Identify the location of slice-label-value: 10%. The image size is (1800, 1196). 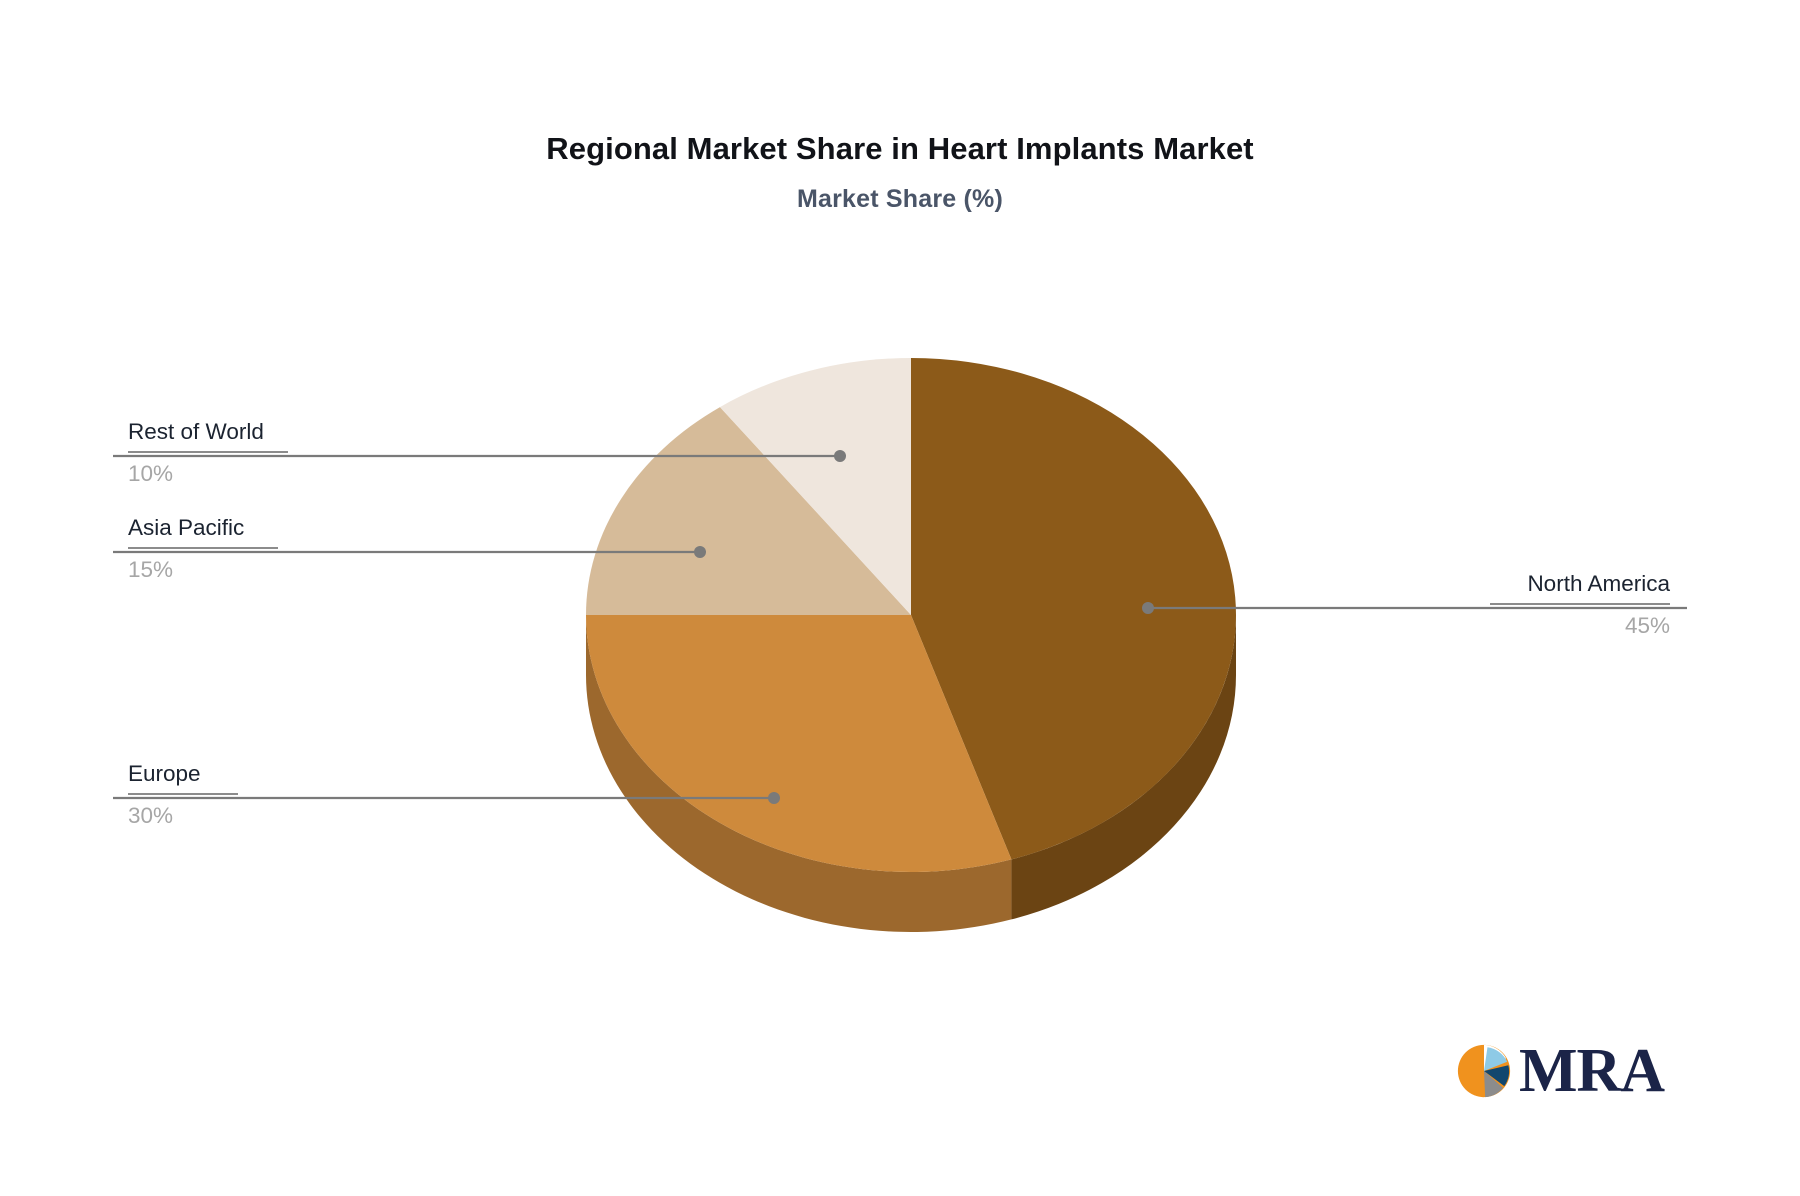
(151, 474).